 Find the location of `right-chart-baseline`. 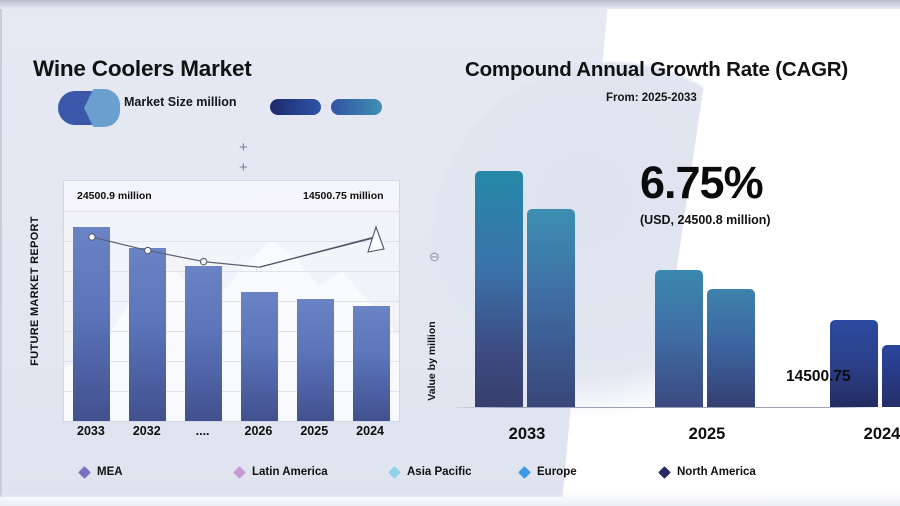

right-chart-baseline is located at coordinates (665, 407).